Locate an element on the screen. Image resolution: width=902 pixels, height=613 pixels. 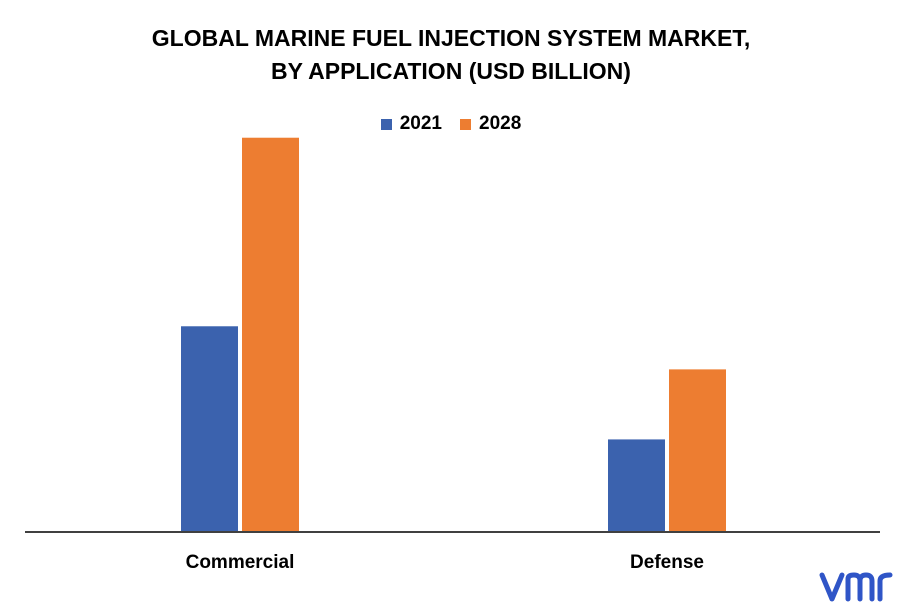
vmr-logo-icon is located at coordinates (856, 587).